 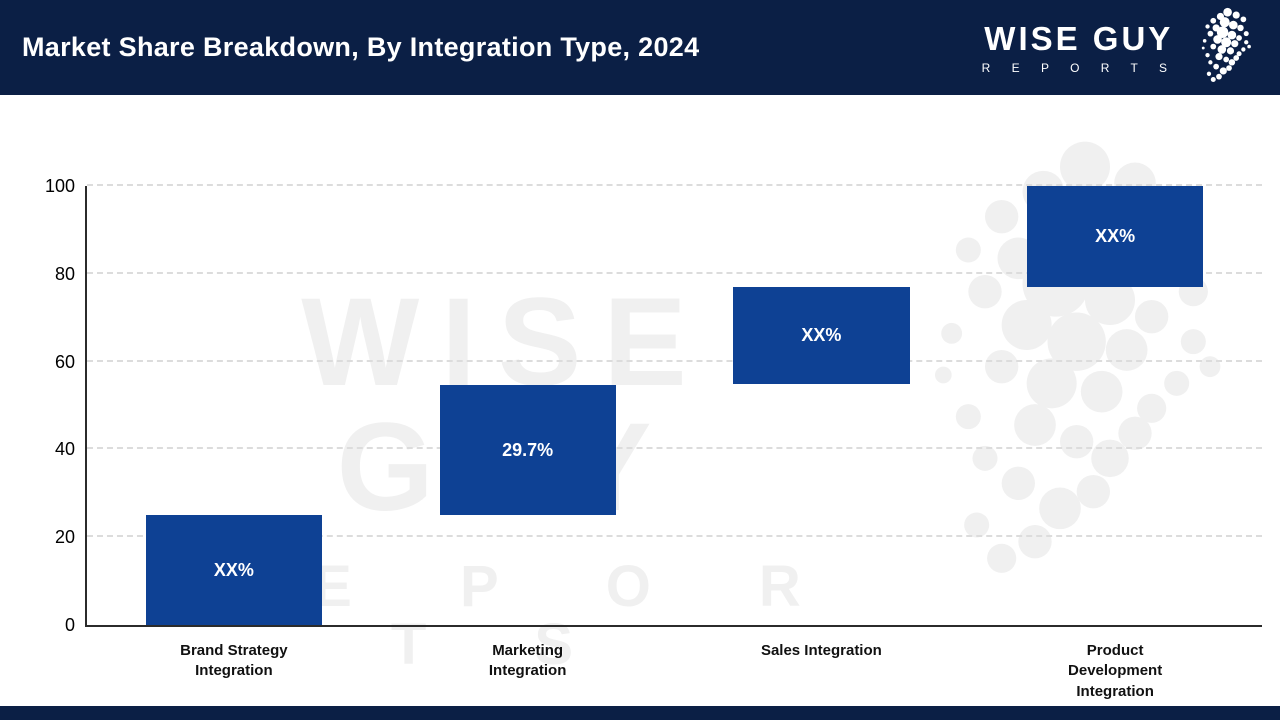 I want to click on brand-subtitle: R E P O R T S, so click(x=1078, y=68).